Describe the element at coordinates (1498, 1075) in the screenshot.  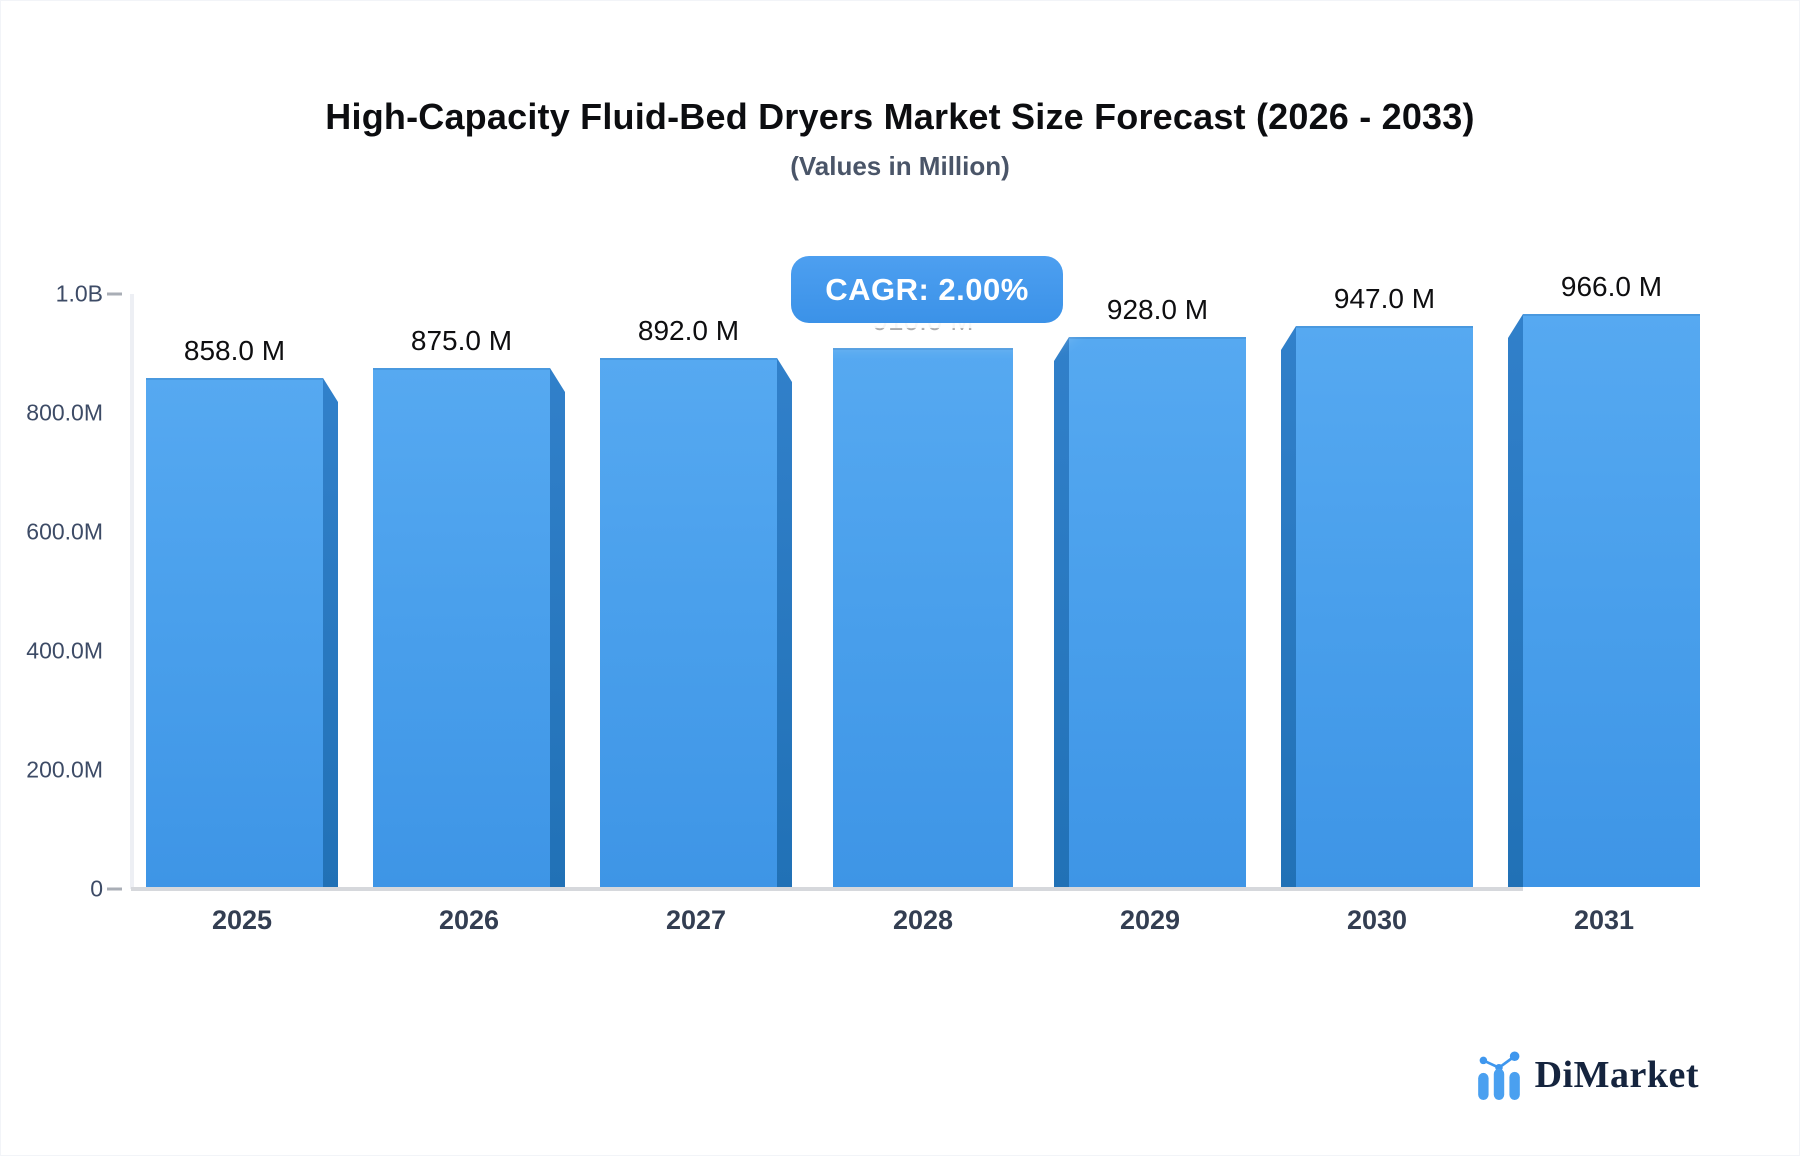
I see `brand-chart-icon` at that location.